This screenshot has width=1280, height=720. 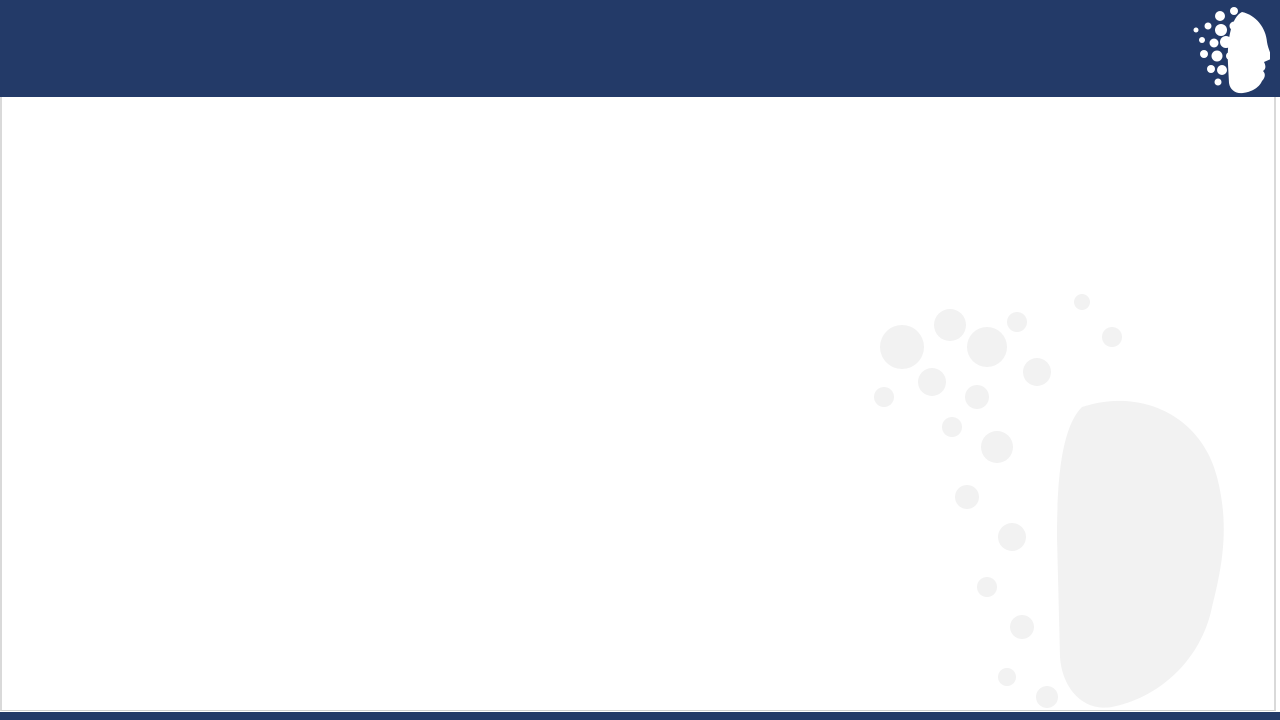 I want to click on footer-bar, so click(x=640, y=716).